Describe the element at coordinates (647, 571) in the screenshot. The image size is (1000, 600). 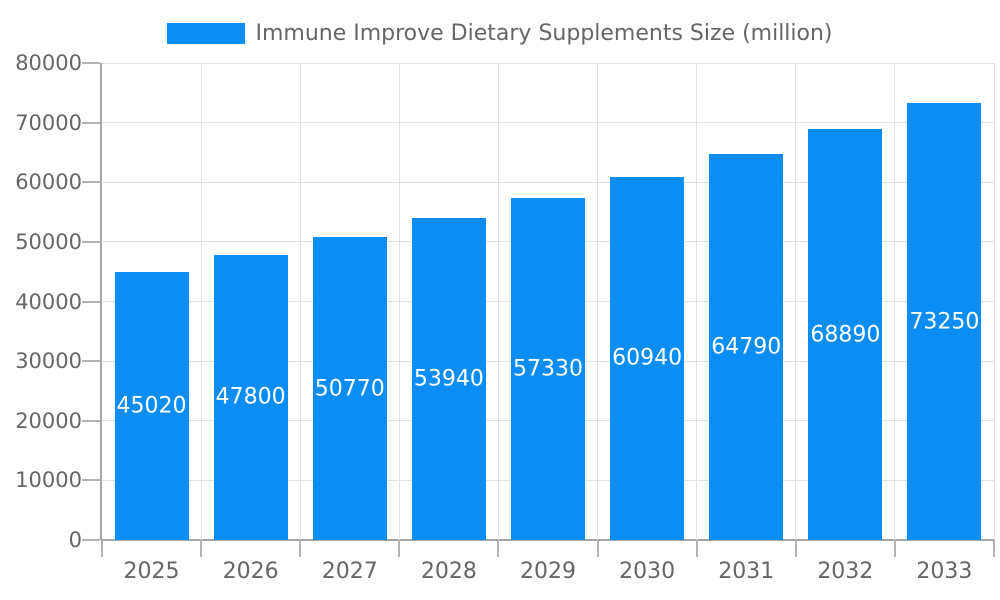
I see `x-axis-tick-label: 2030` at that location.